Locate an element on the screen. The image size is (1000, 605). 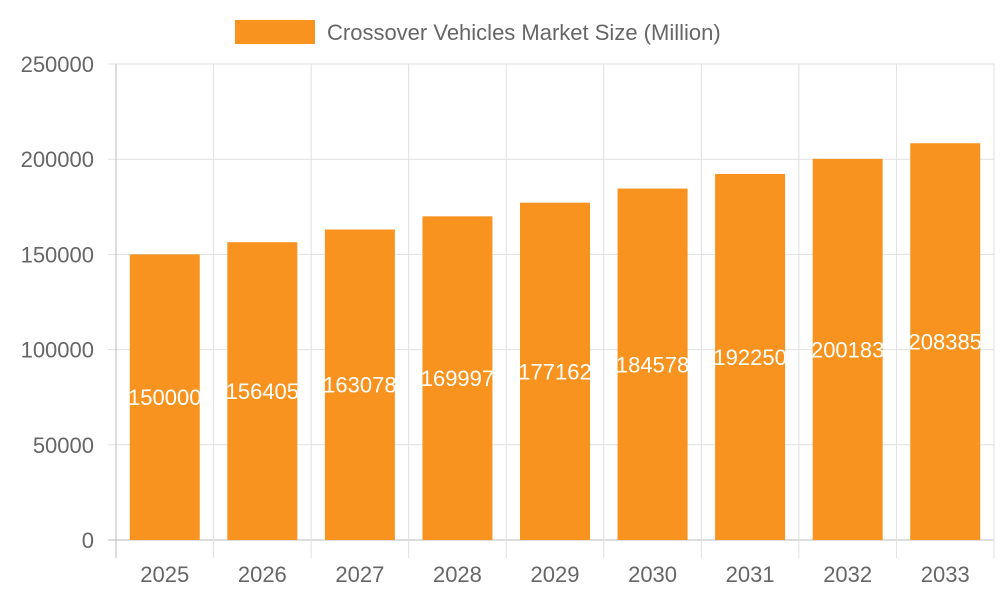
y-tick-label: 150000 is located at coordinates (57, 254).